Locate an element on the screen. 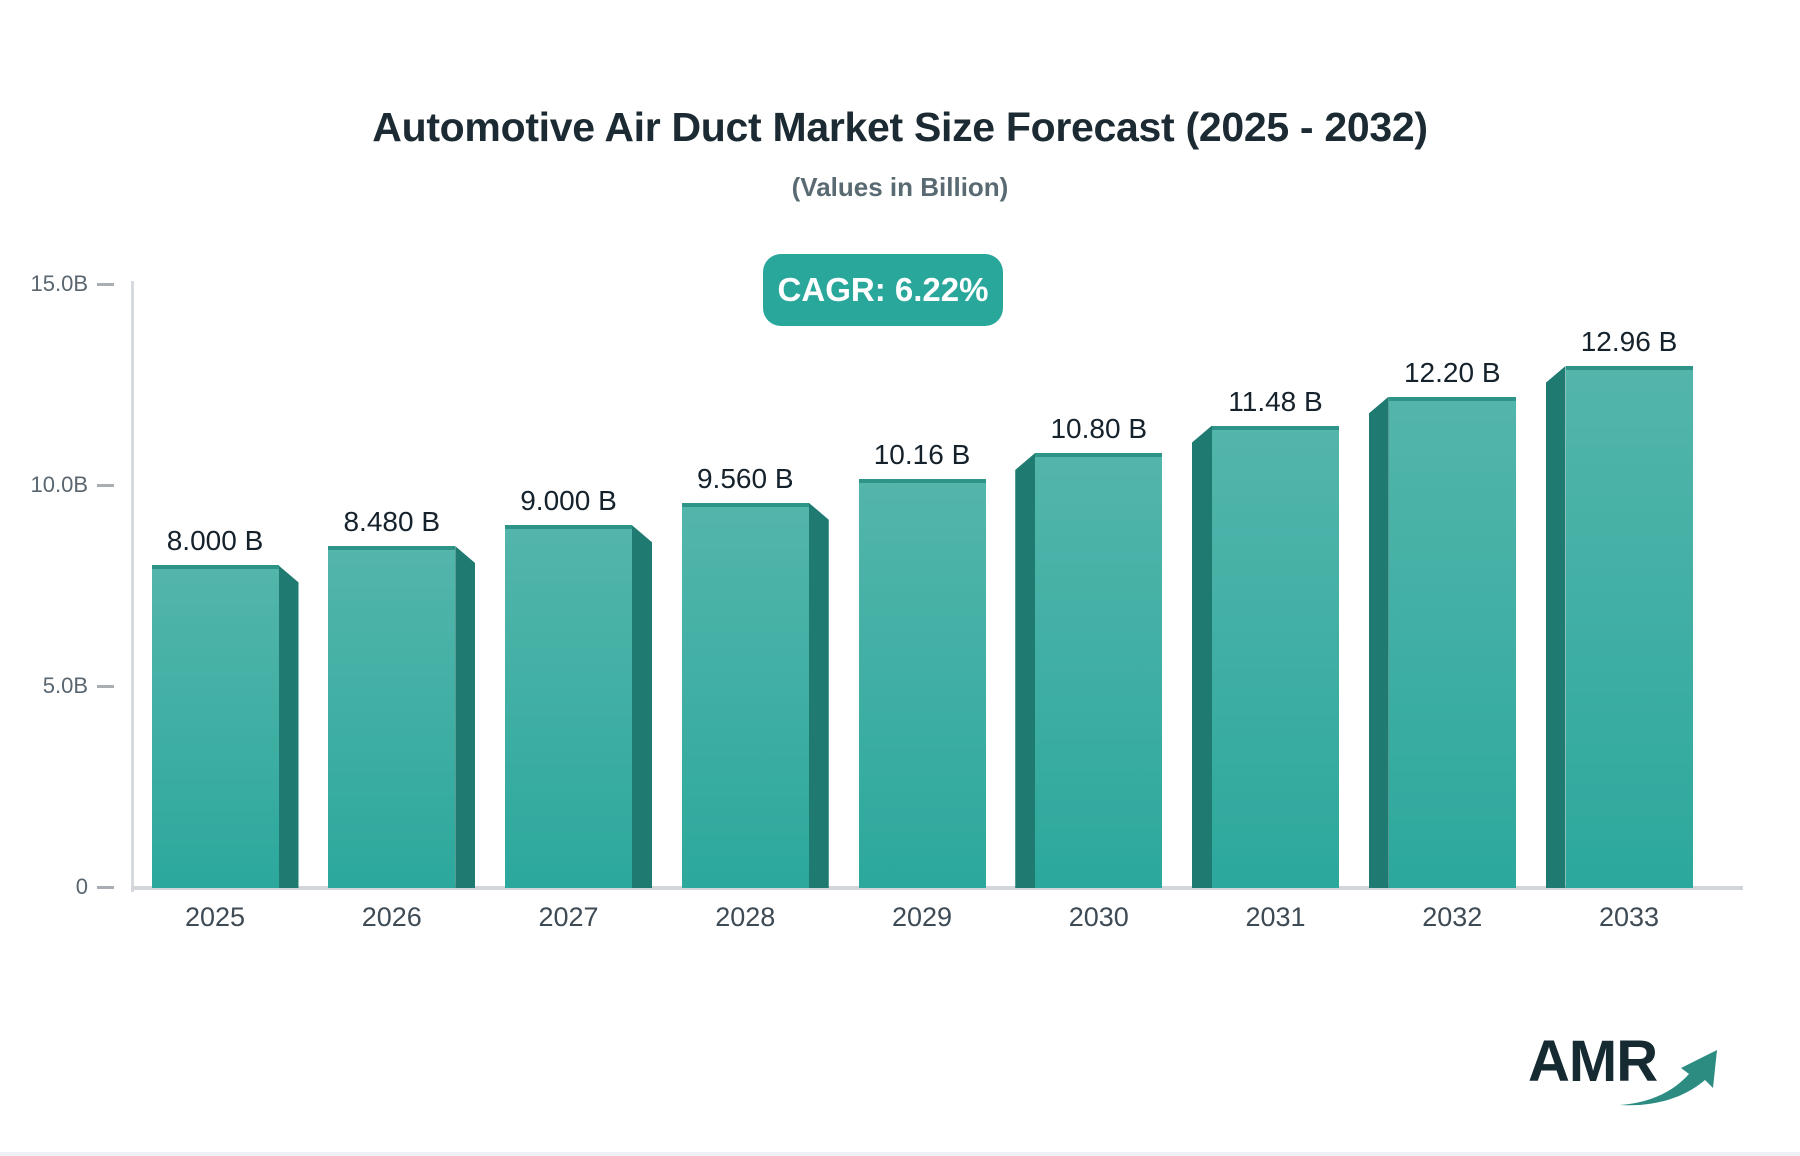 This screenshot has height=1156, width=1800. y-tick-label: 10.0B is located at coordinates (59, 484).